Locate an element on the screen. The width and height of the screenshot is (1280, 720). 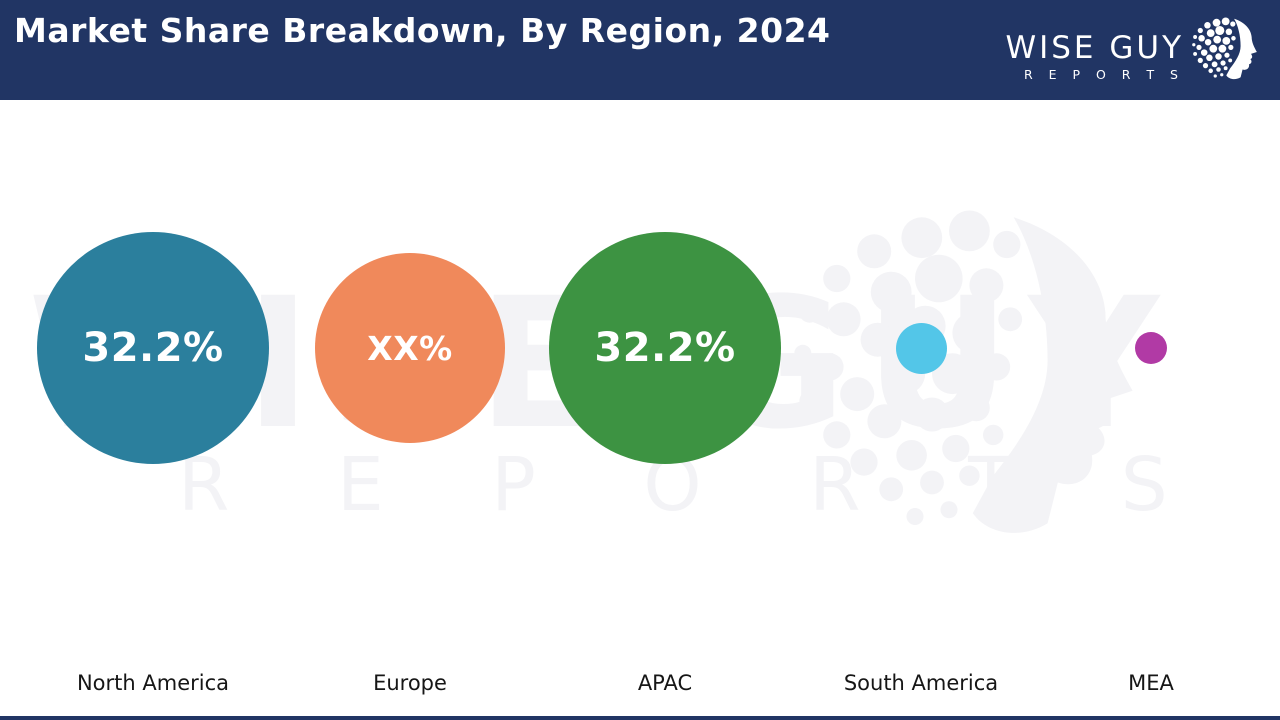
watermark-head-icon is located at coordinates (963, 371).